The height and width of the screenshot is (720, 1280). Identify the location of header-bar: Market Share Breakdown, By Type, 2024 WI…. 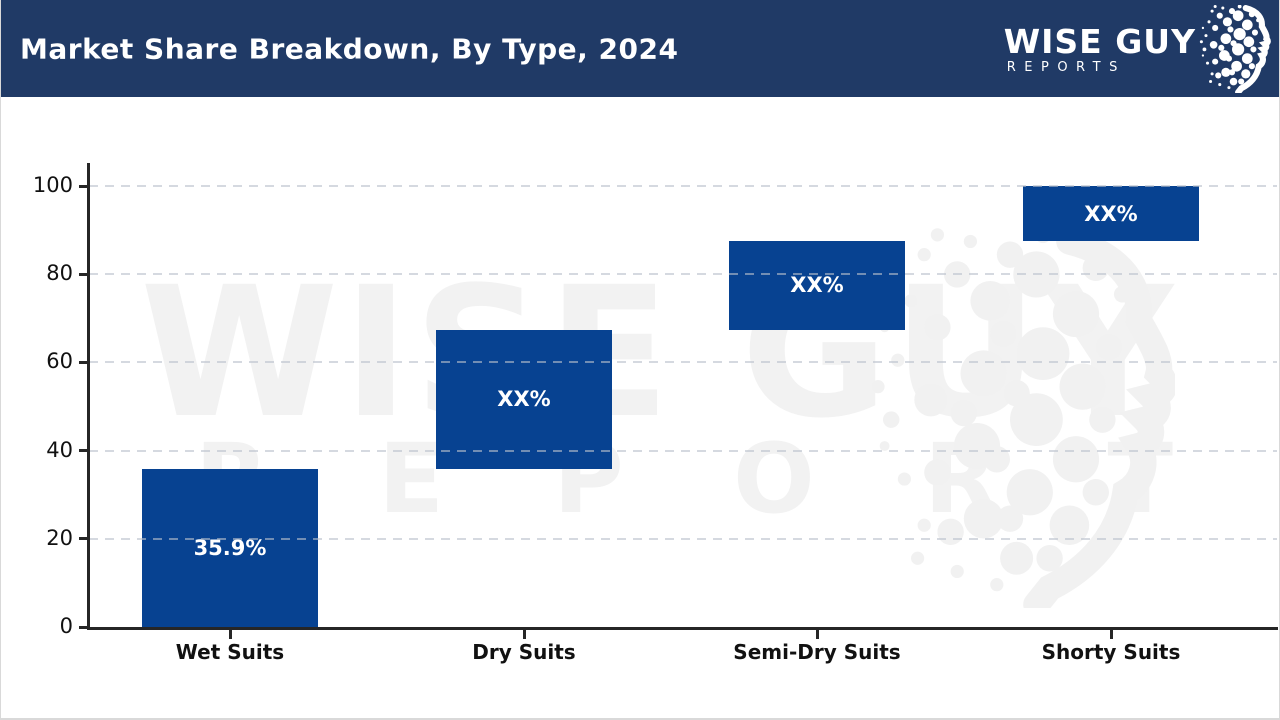
(640, 48).